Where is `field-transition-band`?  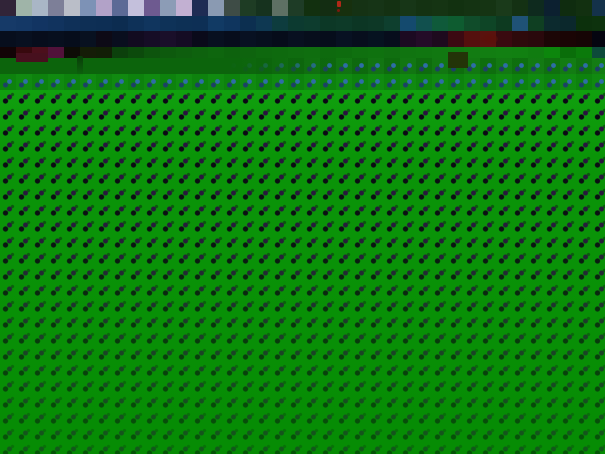 field-transition-band is located at coordinates (302, 66).